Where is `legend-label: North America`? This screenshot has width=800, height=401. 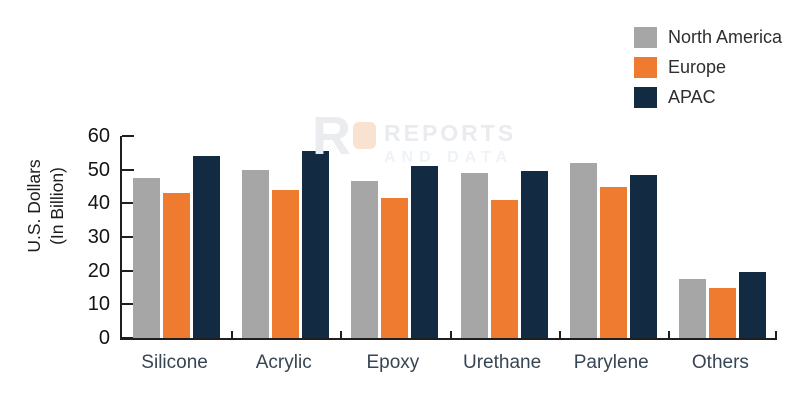
legend-label: North America is located at coordinates (725, 36).